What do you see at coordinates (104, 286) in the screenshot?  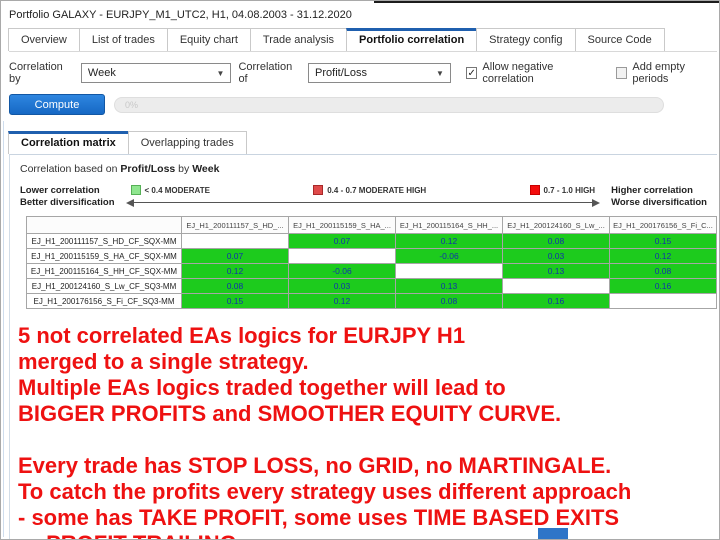 I see `matrix-row-label: EJ_H1_200124160_S_Lw_CF_SQ3-MM` at bounding box center [104, 286].